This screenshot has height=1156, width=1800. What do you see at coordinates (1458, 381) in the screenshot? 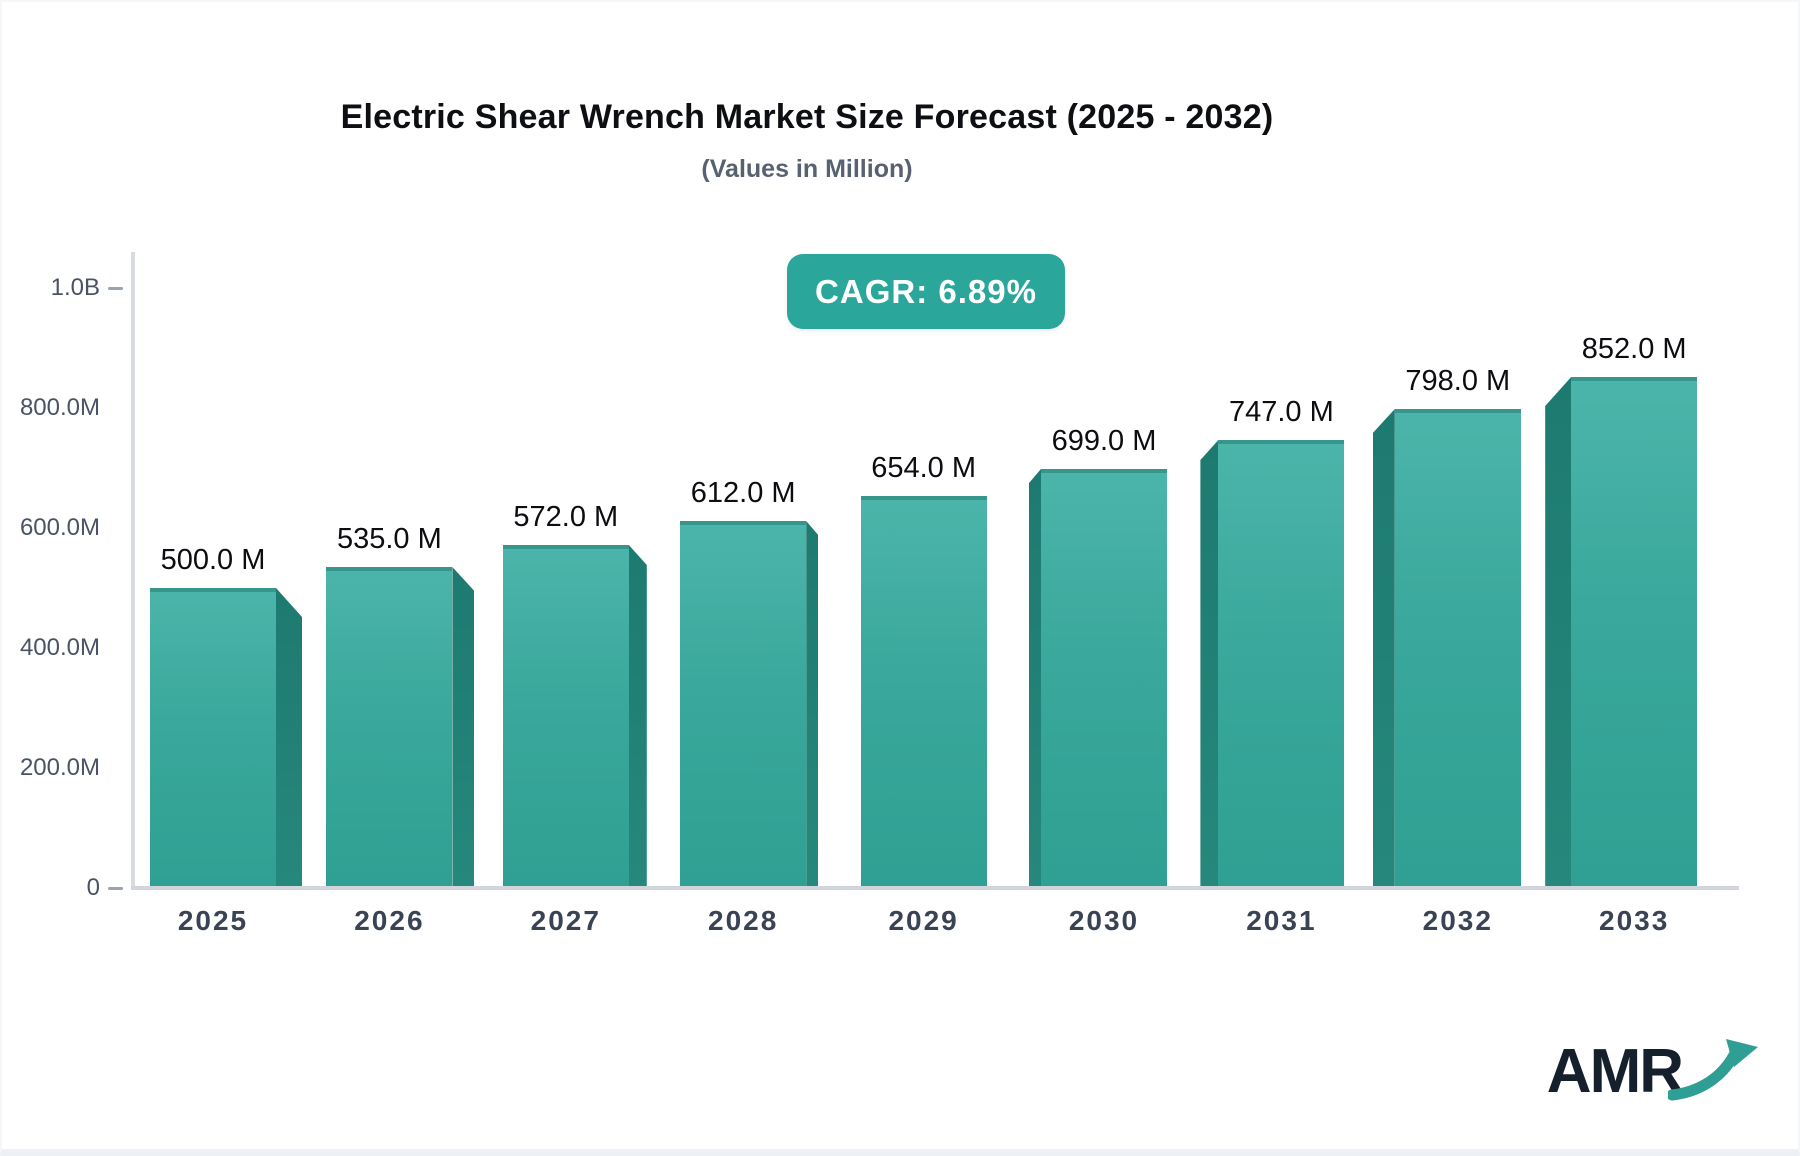
I see `bar-value-label-2032: 798.0 M` at bounding box center [1458, 381].